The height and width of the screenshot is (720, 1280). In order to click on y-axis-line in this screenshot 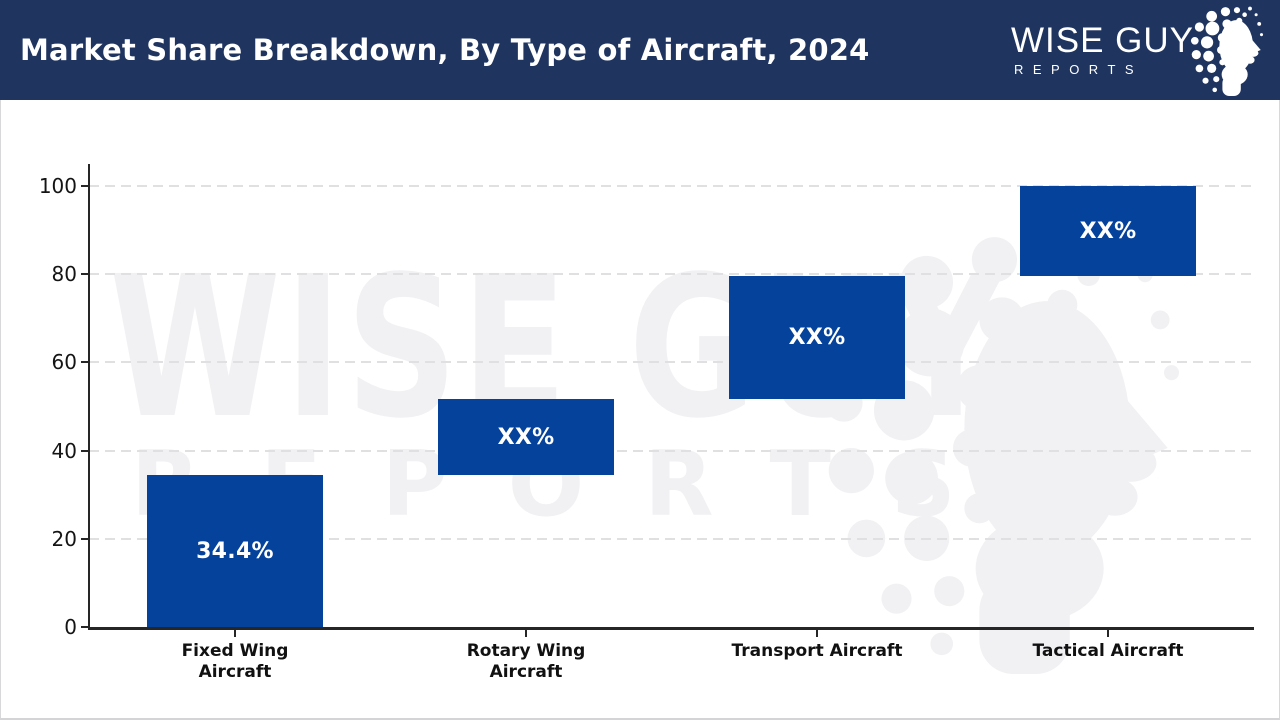, I will do `click(89, 397)`.